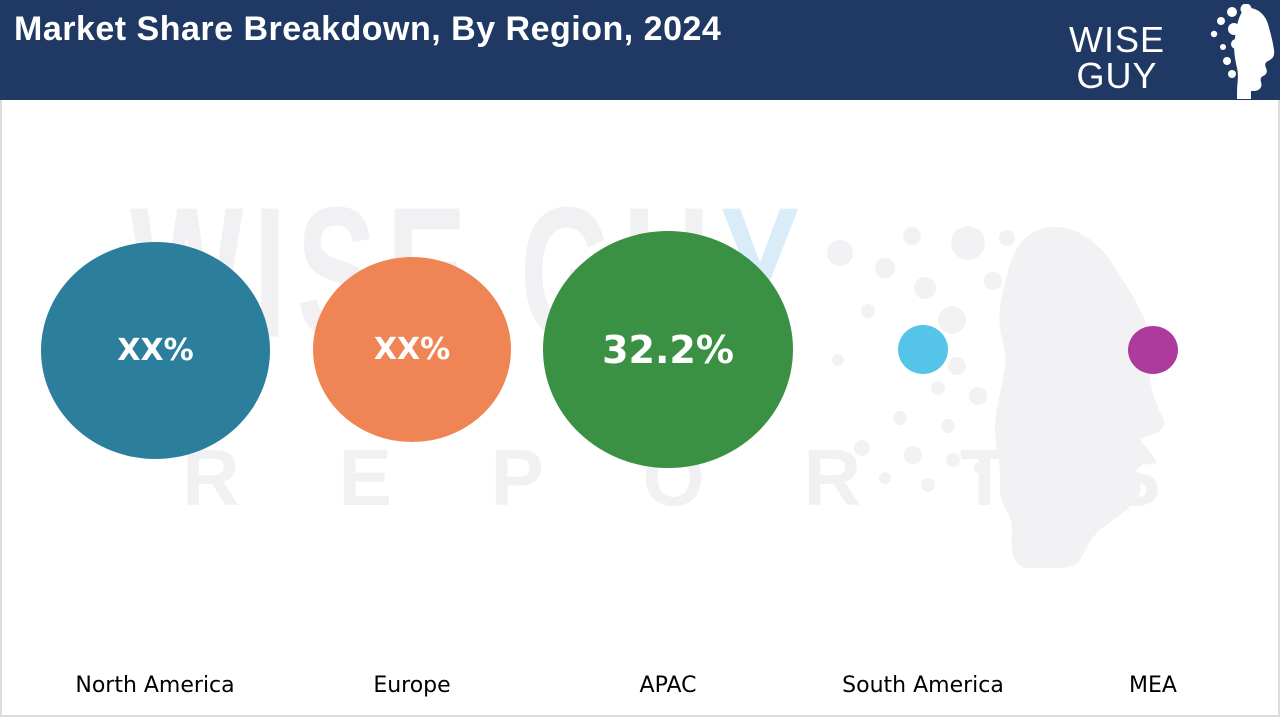 The image size is (1280, 720). I want to click on category-label-south-america: South America, so click(923, 685).